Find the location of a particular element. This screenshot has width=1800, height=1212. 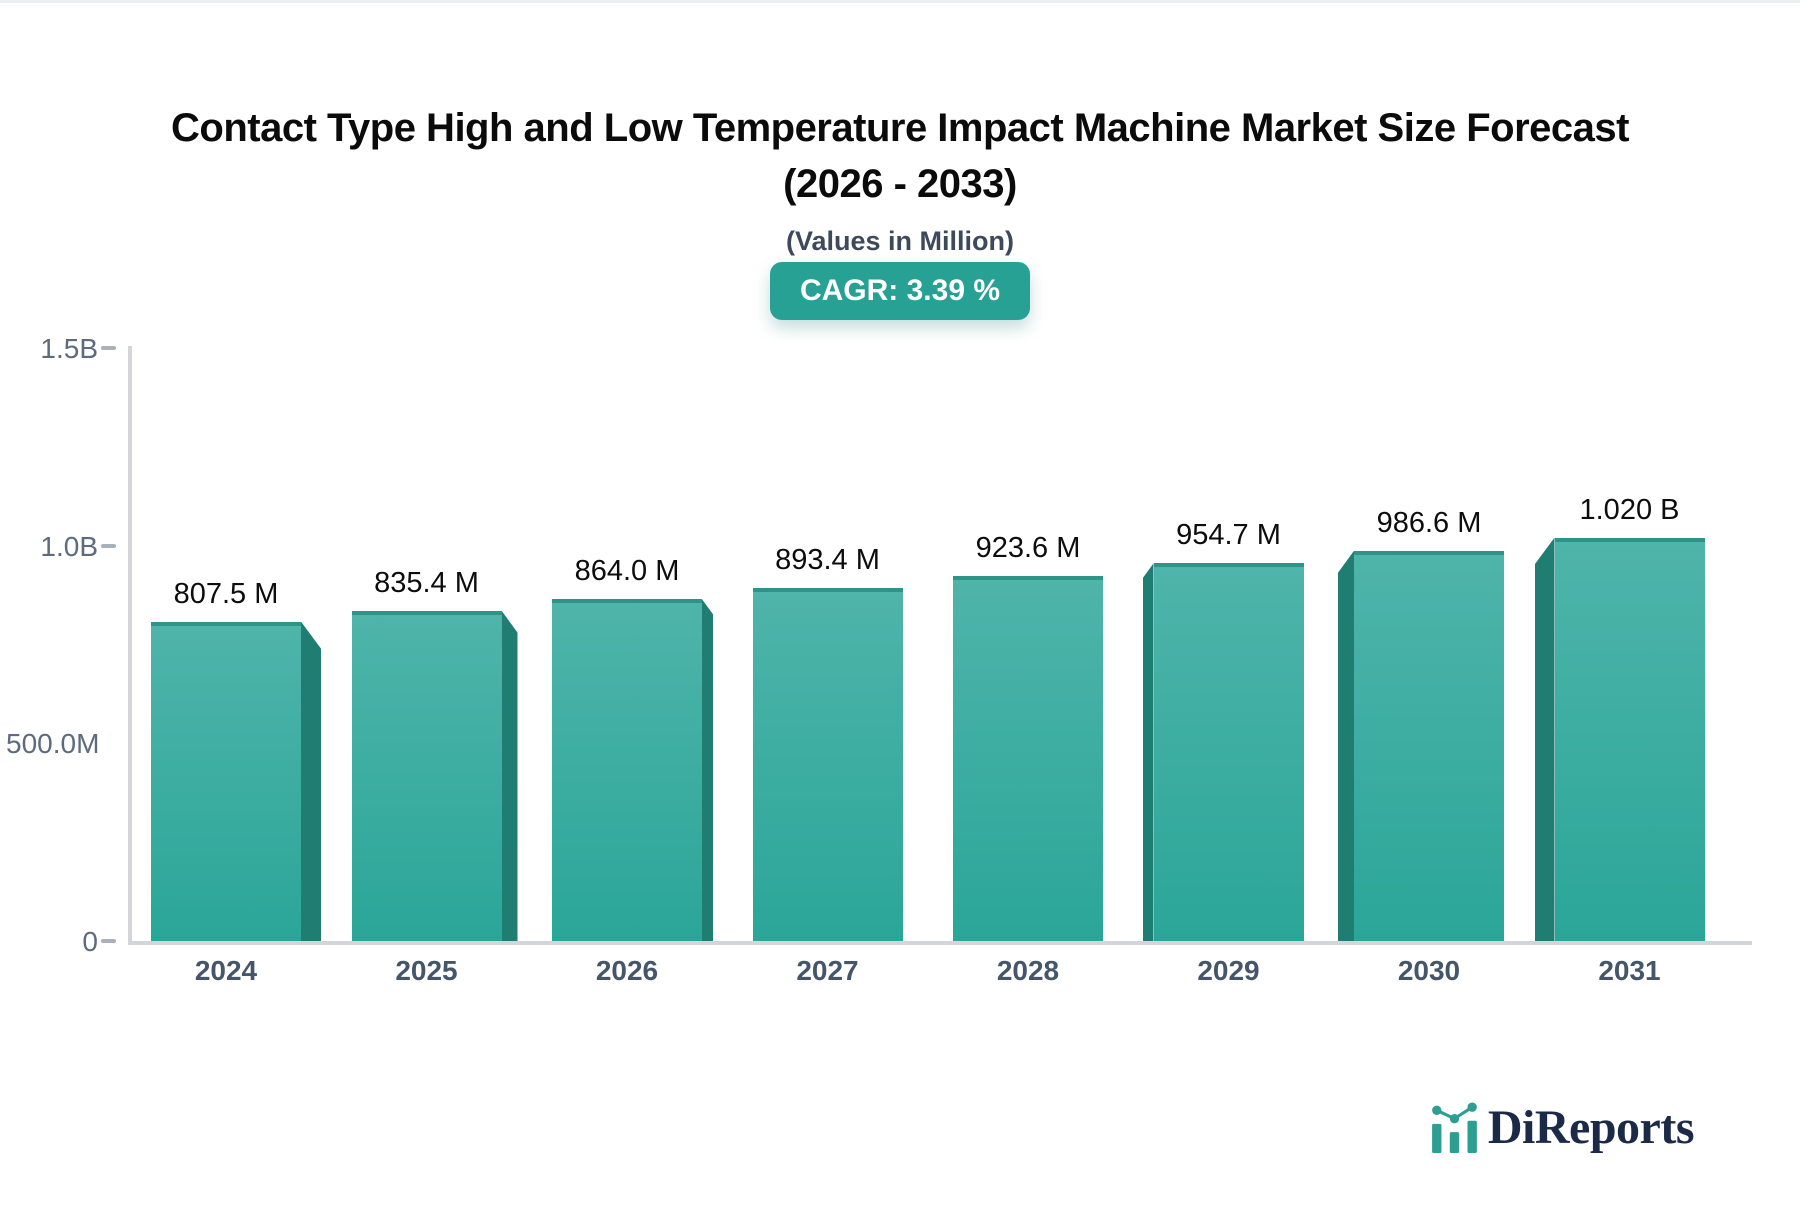

bar-2027 is located at coordinates (827, 764).